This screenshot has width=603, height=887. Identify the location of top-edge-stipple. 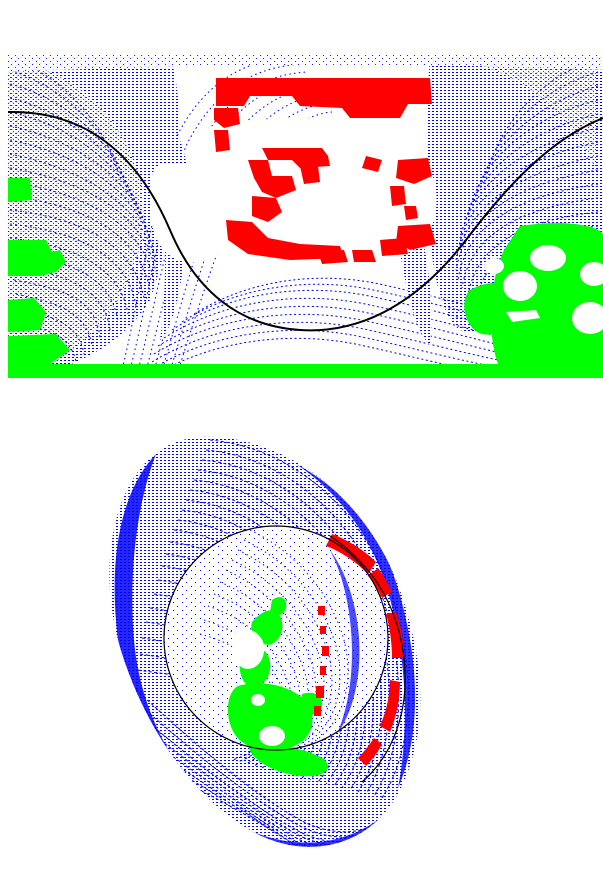
(305, 63).